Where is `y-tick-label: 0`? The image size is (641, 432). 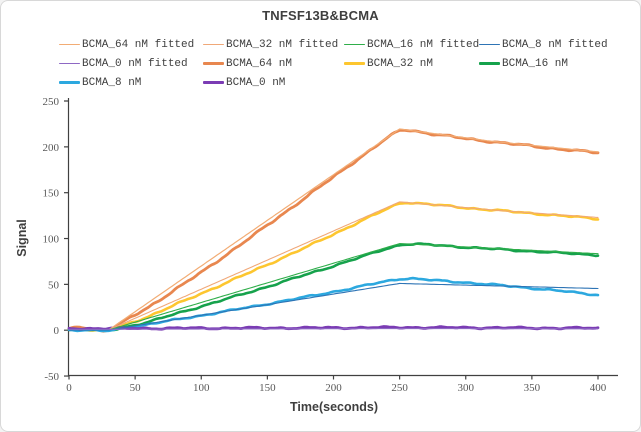 y-tick-label: 0 is located at coordinates (57, 331).